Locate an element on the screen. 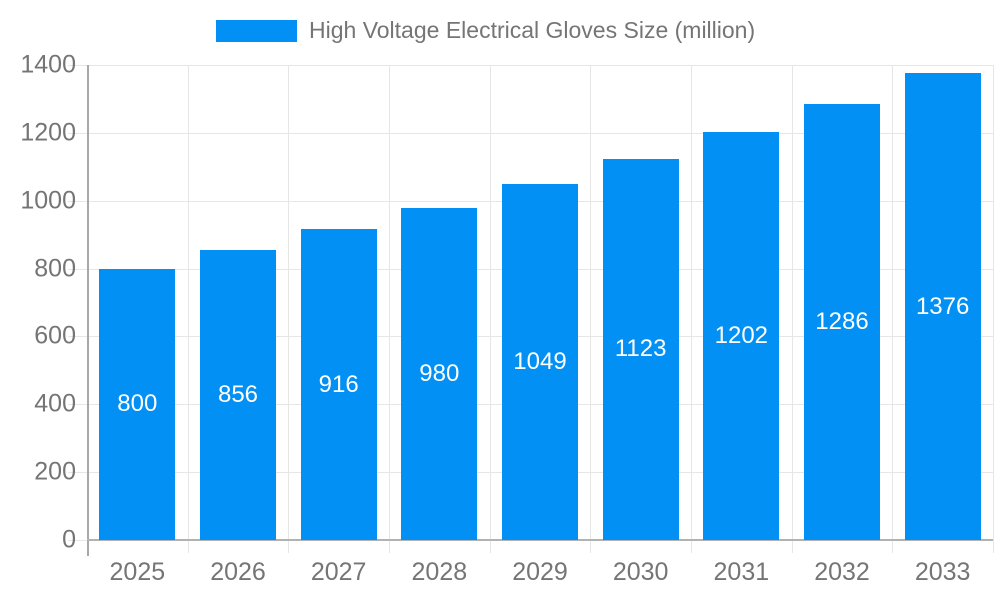  bar-value-label: 1286 is located at coordinates (842, 321).